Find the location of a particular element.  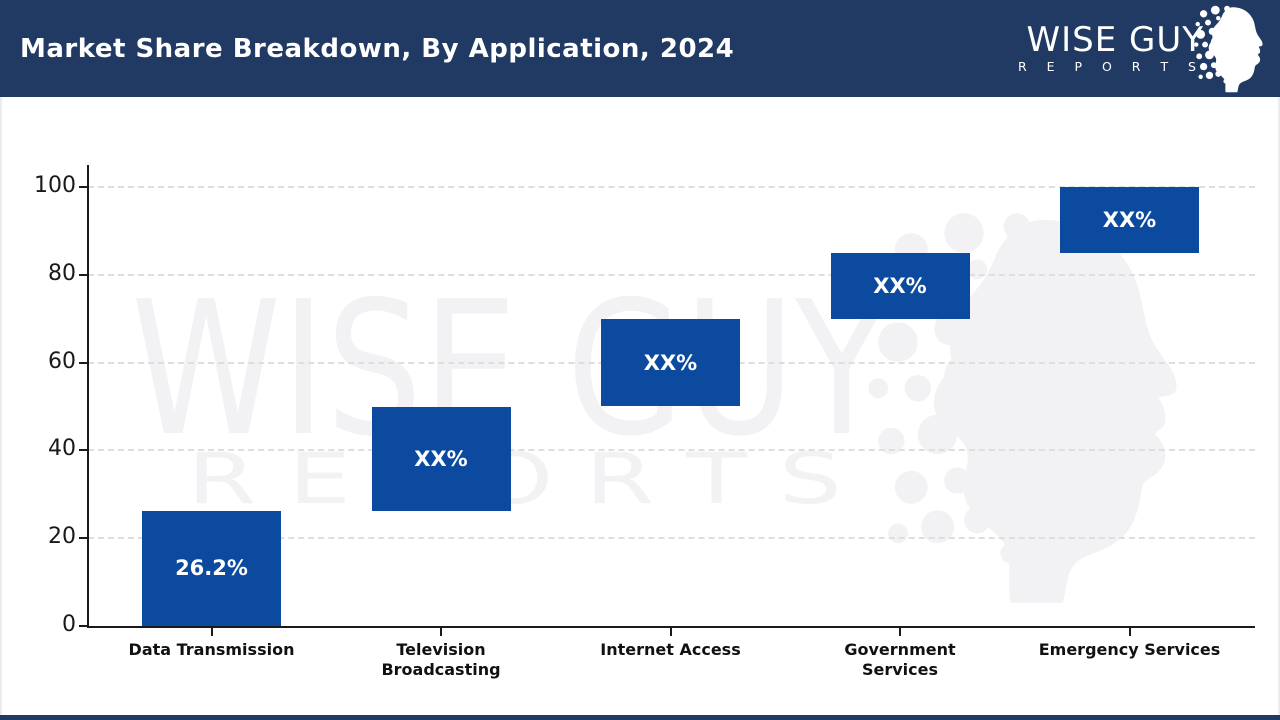

bar-value-label: 26.2% is located at coordinates (211, 568).